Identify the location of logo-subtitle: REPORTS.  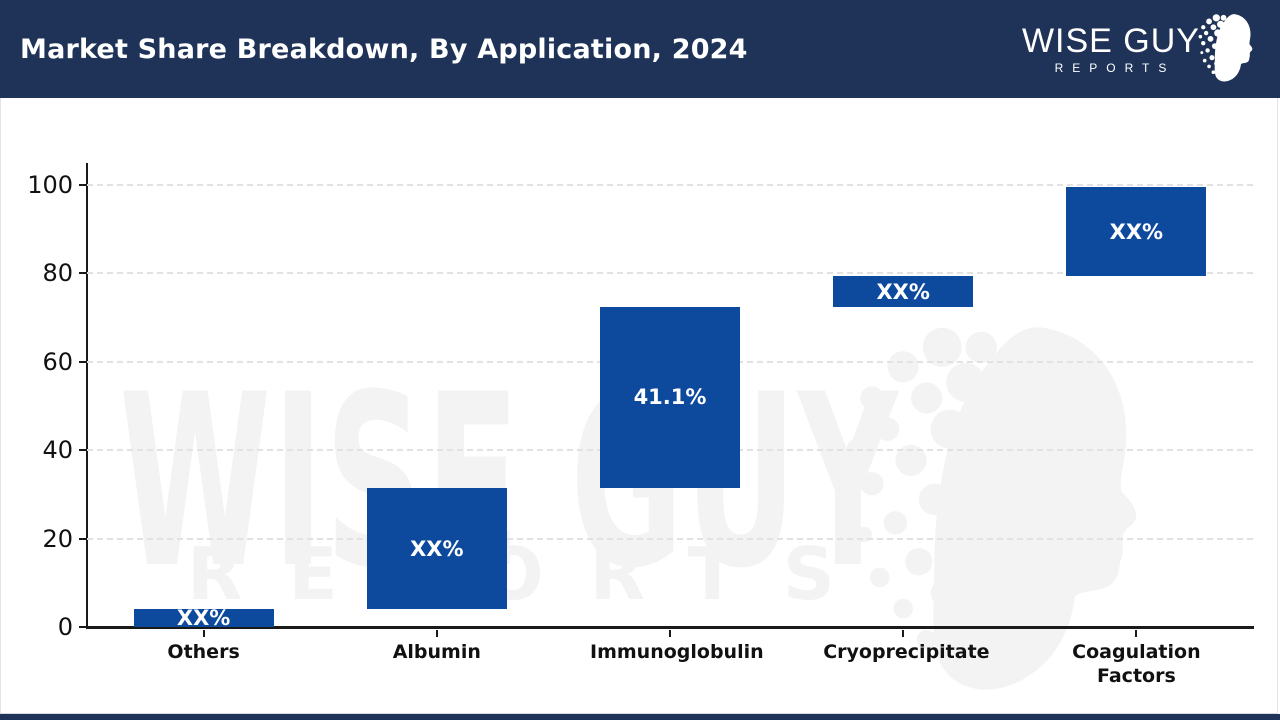
(1115, 68).